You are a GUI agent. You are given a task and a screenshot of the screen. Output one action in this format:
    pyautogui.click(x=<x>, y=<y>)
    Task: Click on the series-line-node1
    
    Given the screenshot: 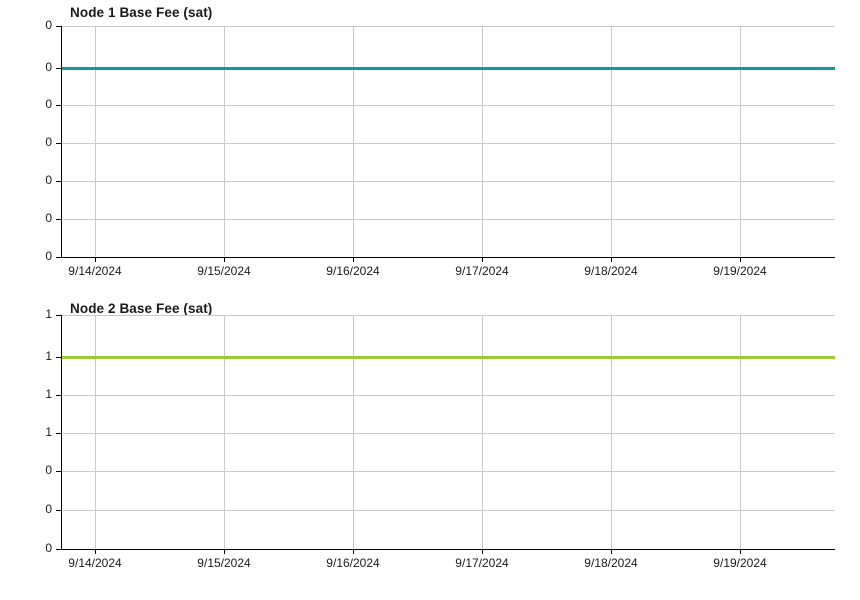 What is the action you would take?
    pyautogui.click(x=448, y=68)
    